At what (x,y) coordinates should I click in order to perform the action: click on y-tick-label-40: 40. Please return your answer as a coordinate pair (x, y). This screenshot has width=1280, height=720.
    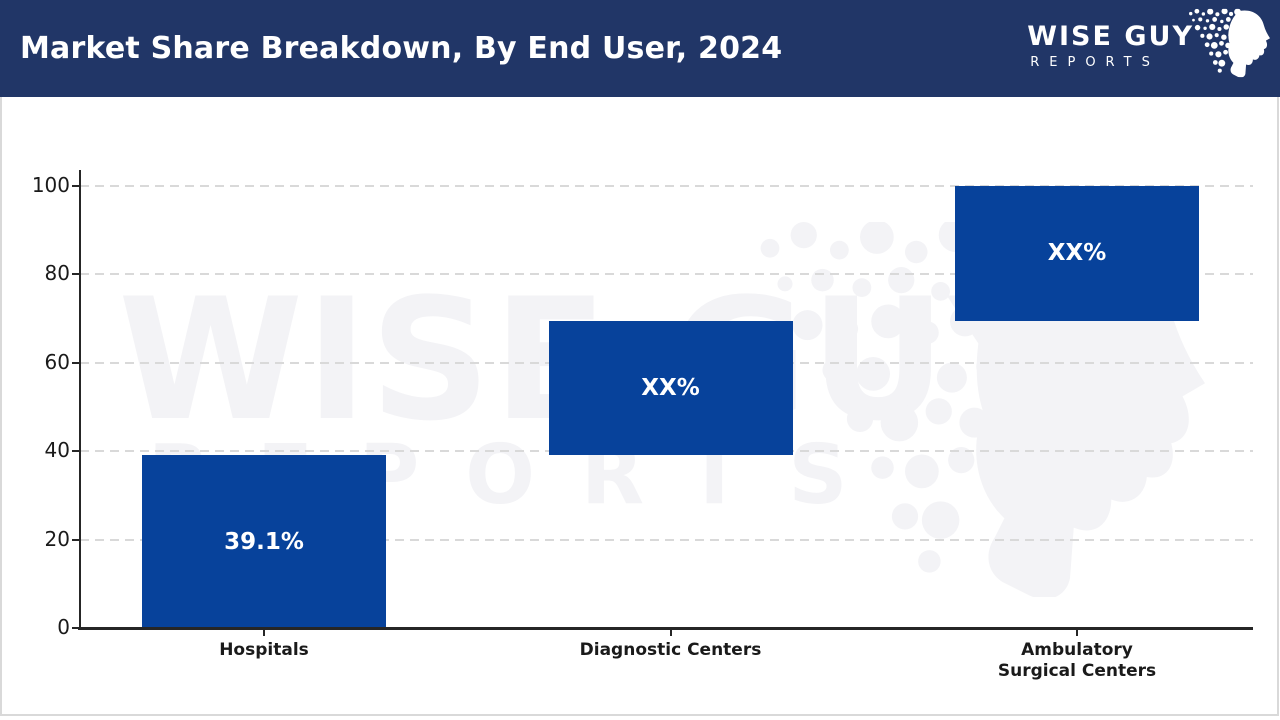
    Looking at the image, I should click on (57, 450).